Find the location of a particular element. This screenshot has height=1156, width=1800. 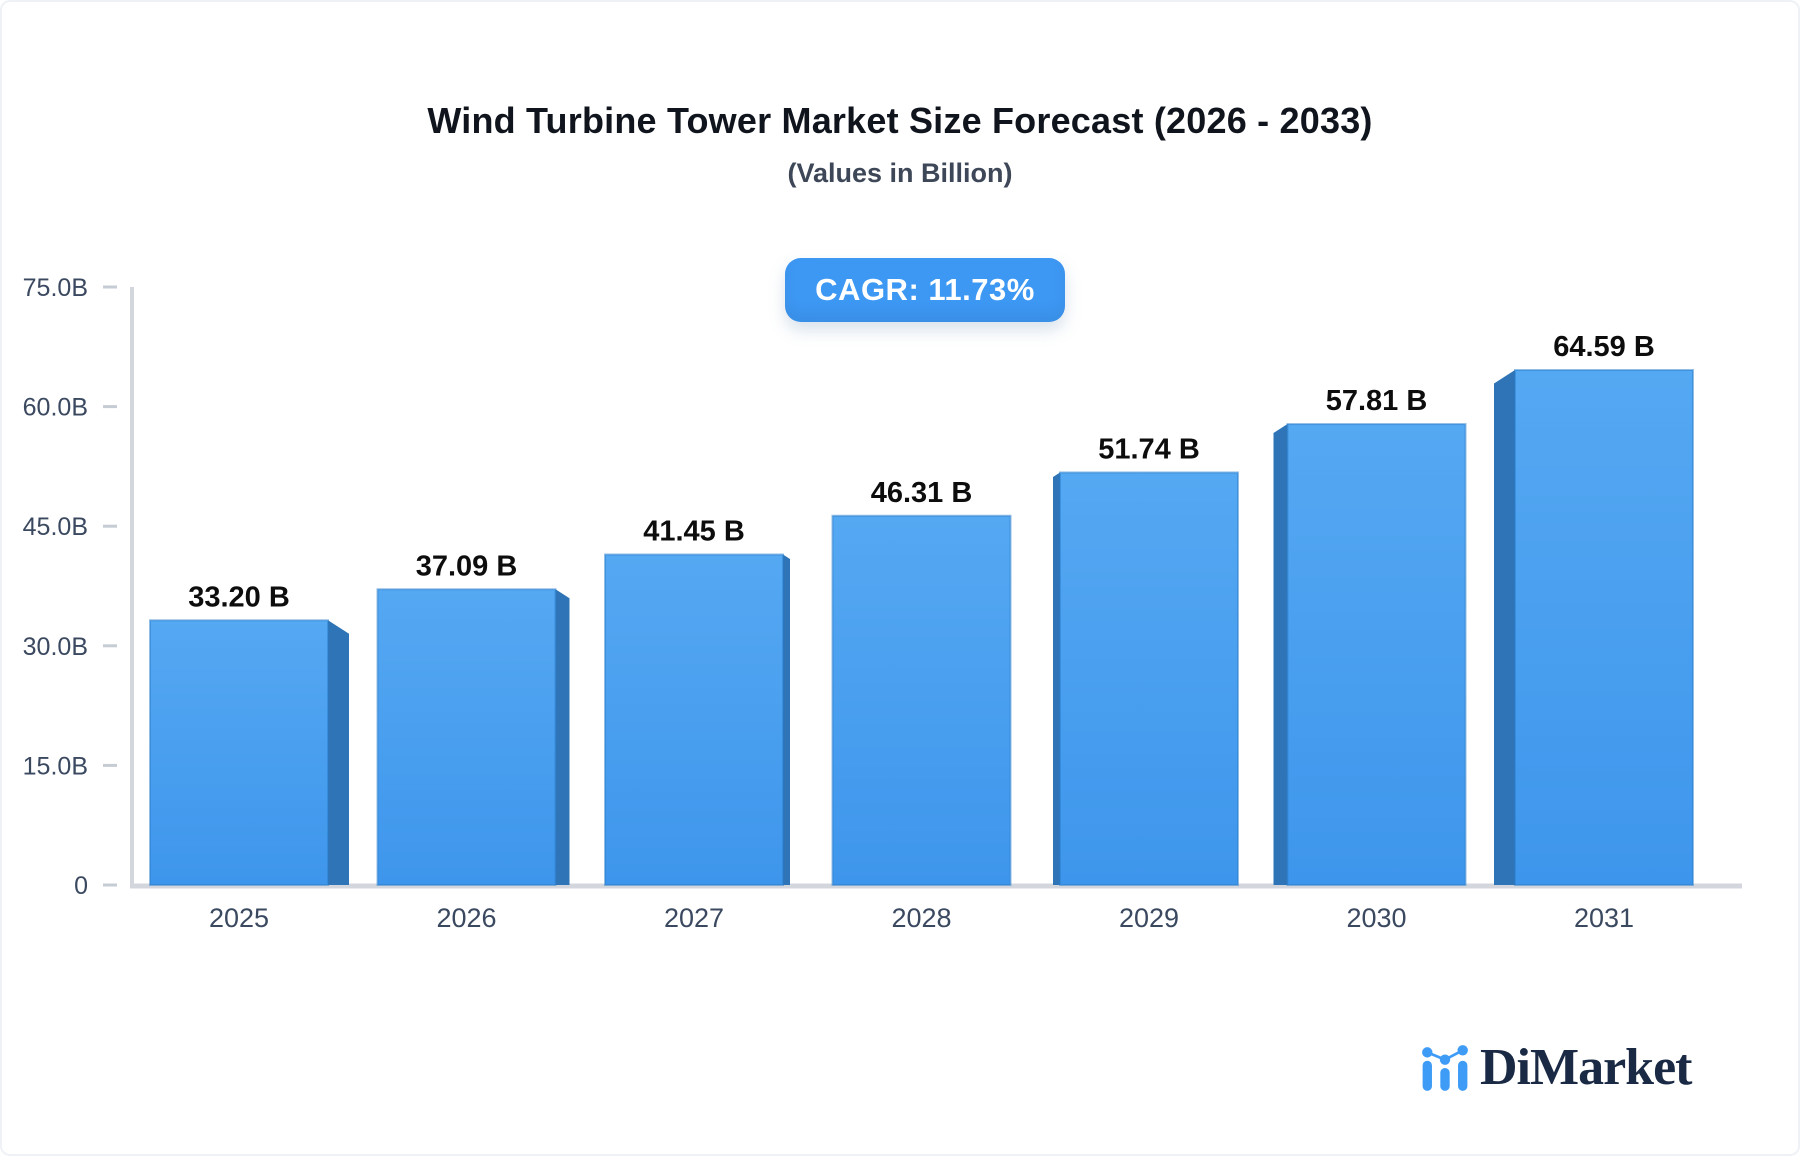

mini-bar-chart-icon is located at coordinates (1445, 1068).